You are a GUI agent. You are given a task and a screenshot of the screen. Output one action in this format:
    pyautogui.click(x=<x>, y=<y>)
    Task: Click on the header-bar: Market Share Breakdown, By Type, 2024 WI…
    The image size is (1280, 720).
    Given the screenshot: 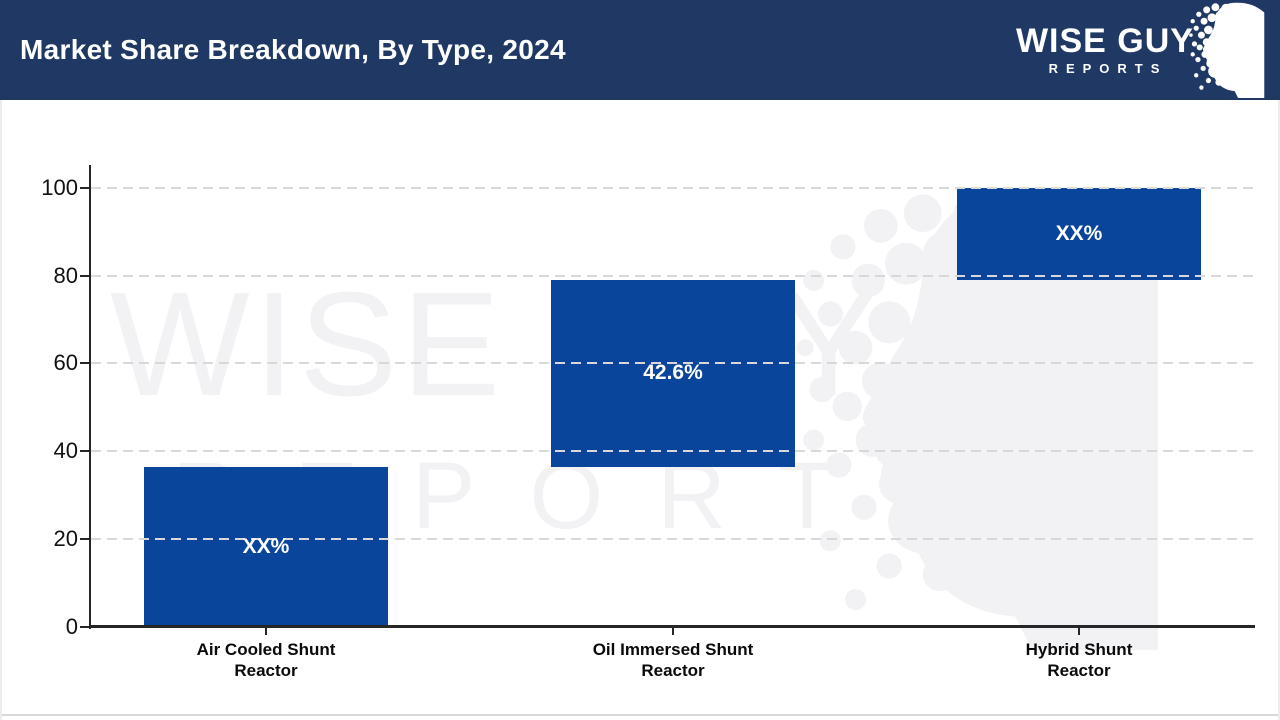 What is the action you would take?
    pyautogui.click(x=640, y=50)
    